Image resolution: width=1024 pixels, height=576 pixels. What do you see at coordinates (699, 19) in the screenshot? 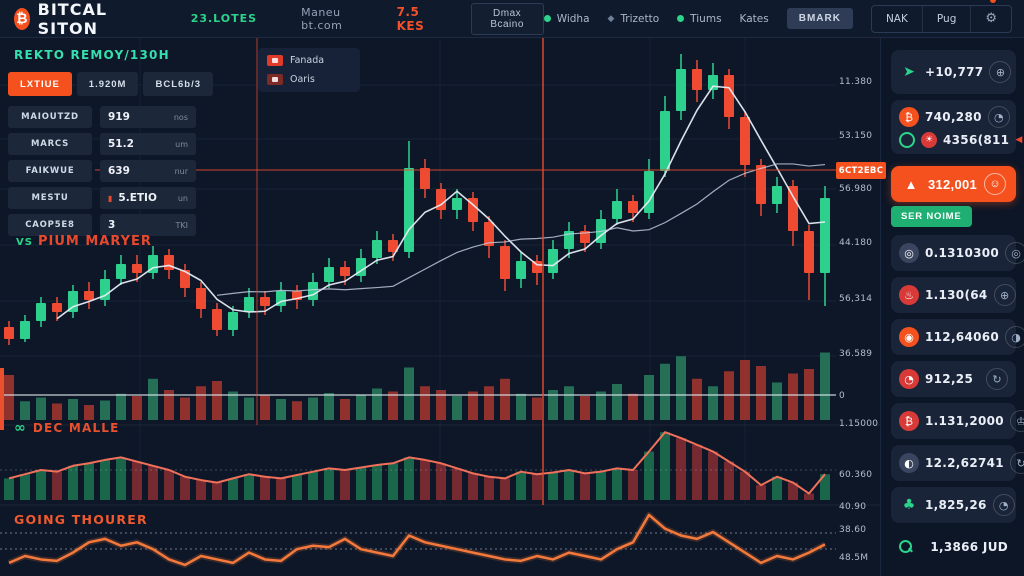
I see `nav-item-tiums: Tiums` at bounding box center [699, 19].